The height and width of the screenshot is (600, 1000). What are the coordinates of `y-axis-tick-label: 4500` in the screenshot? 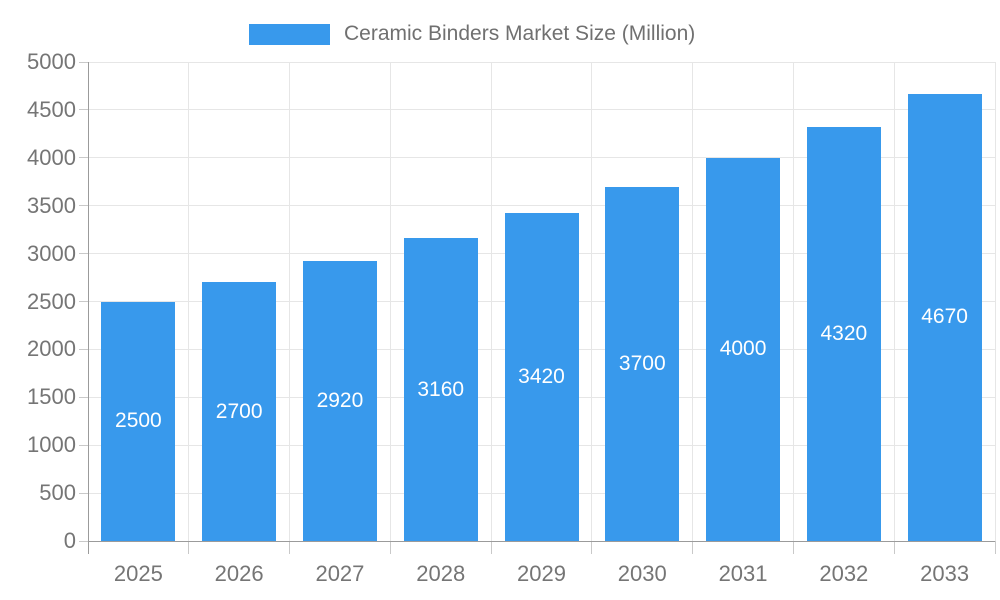 It's located at (51, 109).